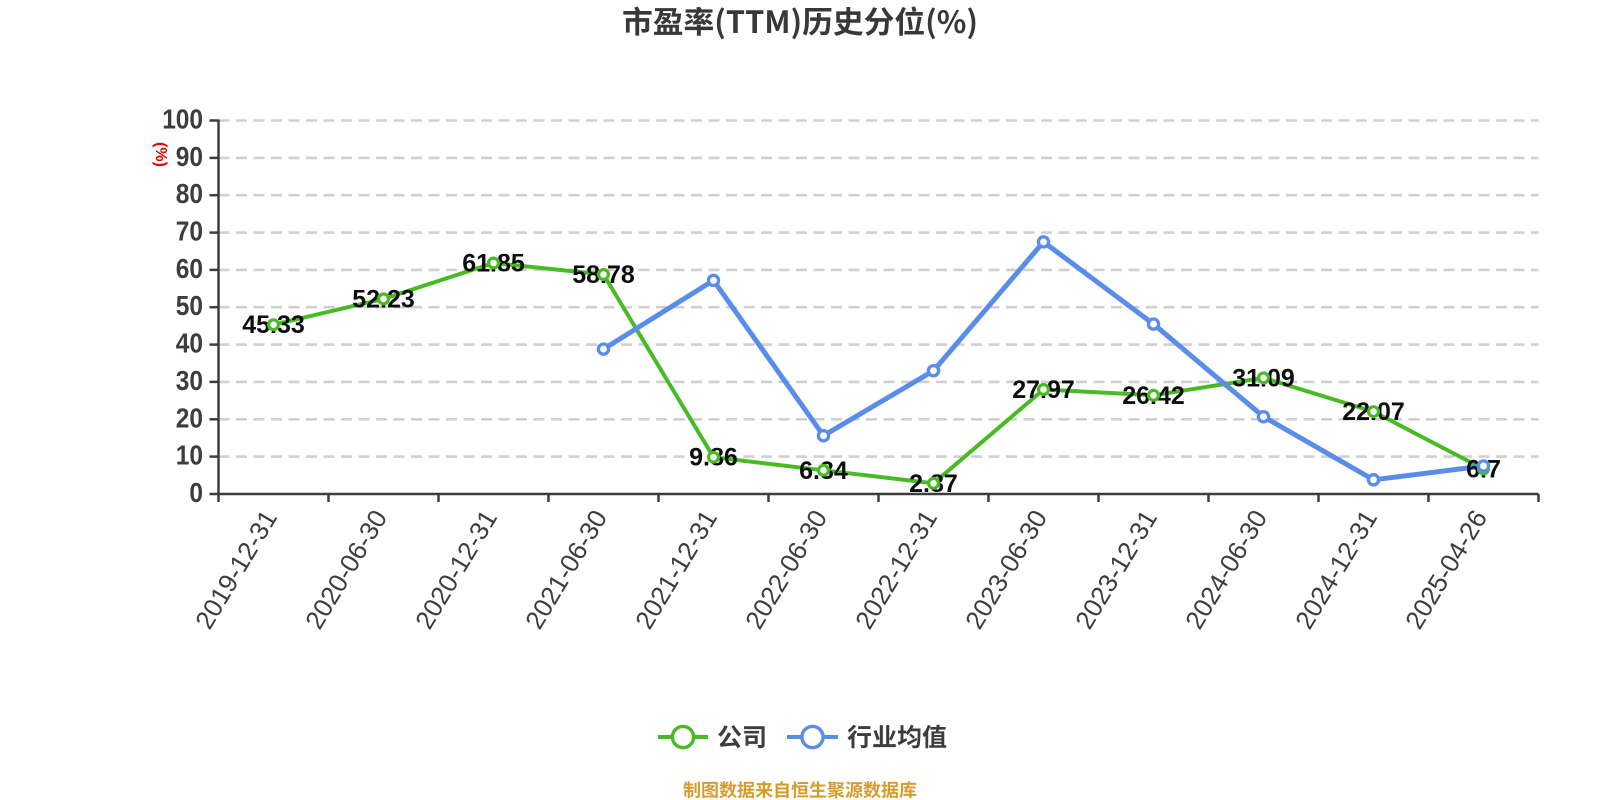 The image size is (1600, 800). What do you see at coordinates (189, 306) in the screenshot?
I see `svg-text: 50` at bounding box center [189, 306].